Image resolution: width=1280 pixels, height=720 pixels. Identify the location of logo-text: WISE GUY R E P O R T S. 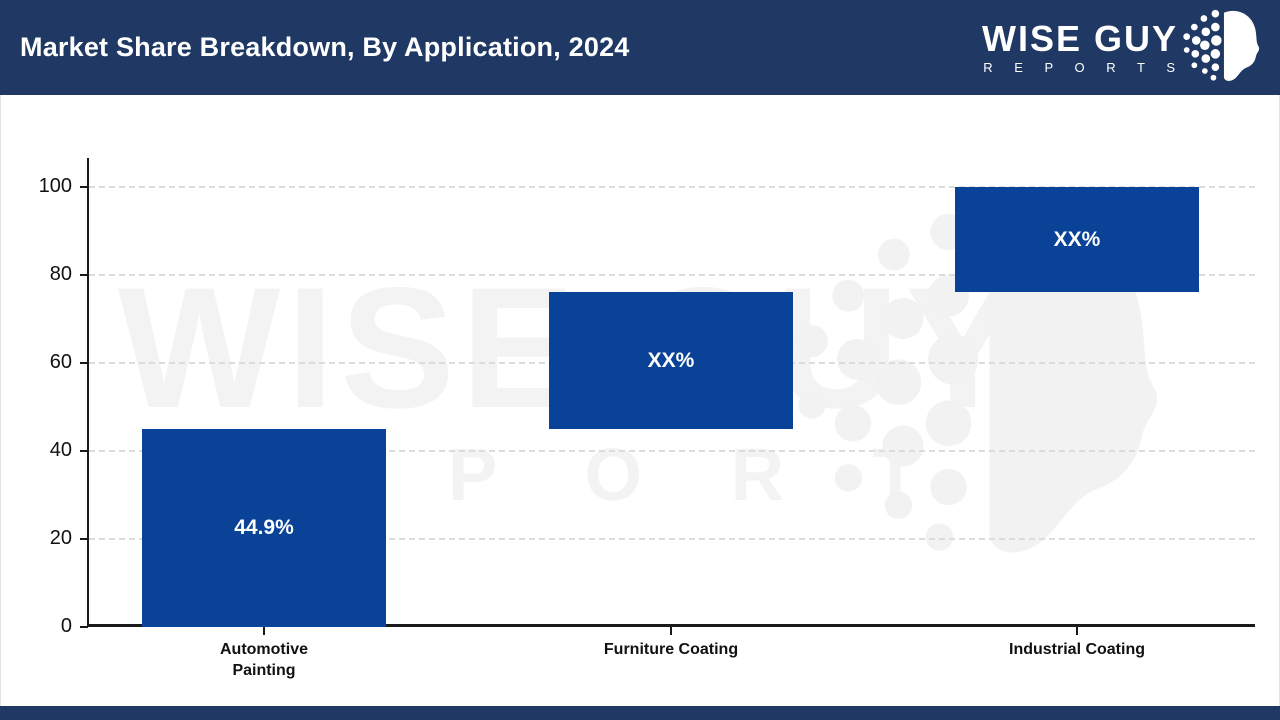
(1079, 46).